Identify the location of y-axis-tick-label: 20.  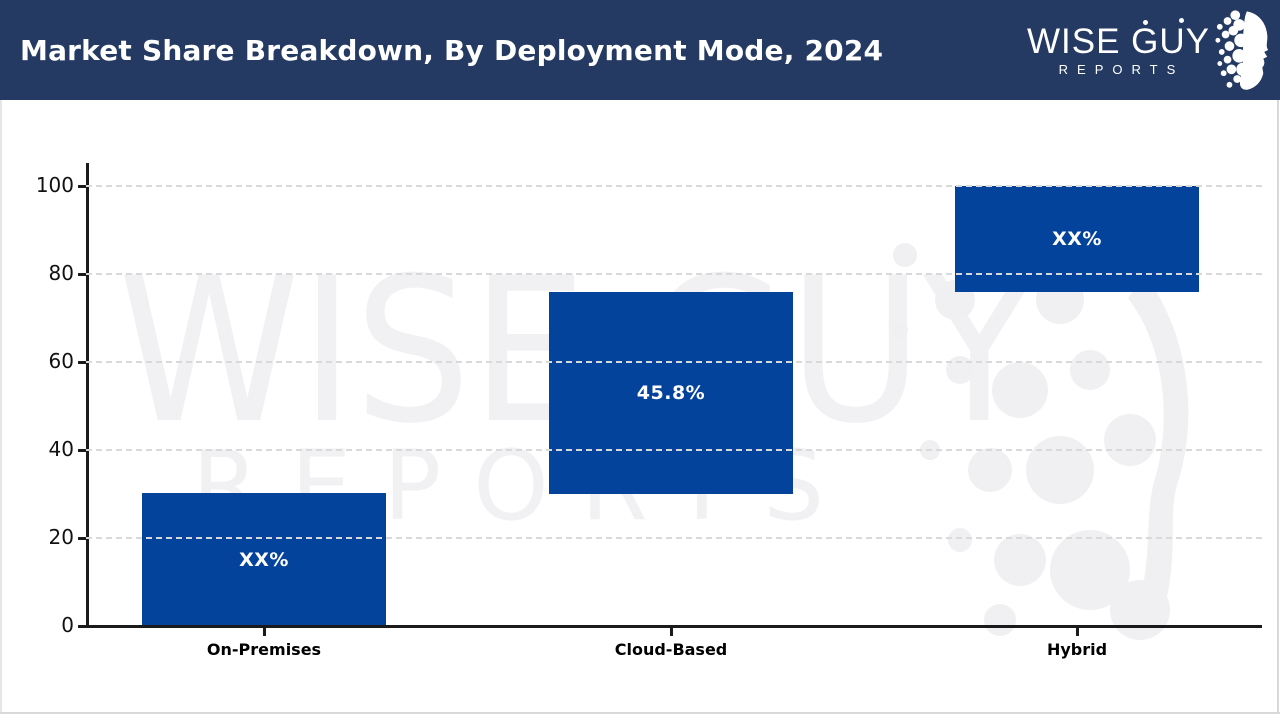
(61, 537).